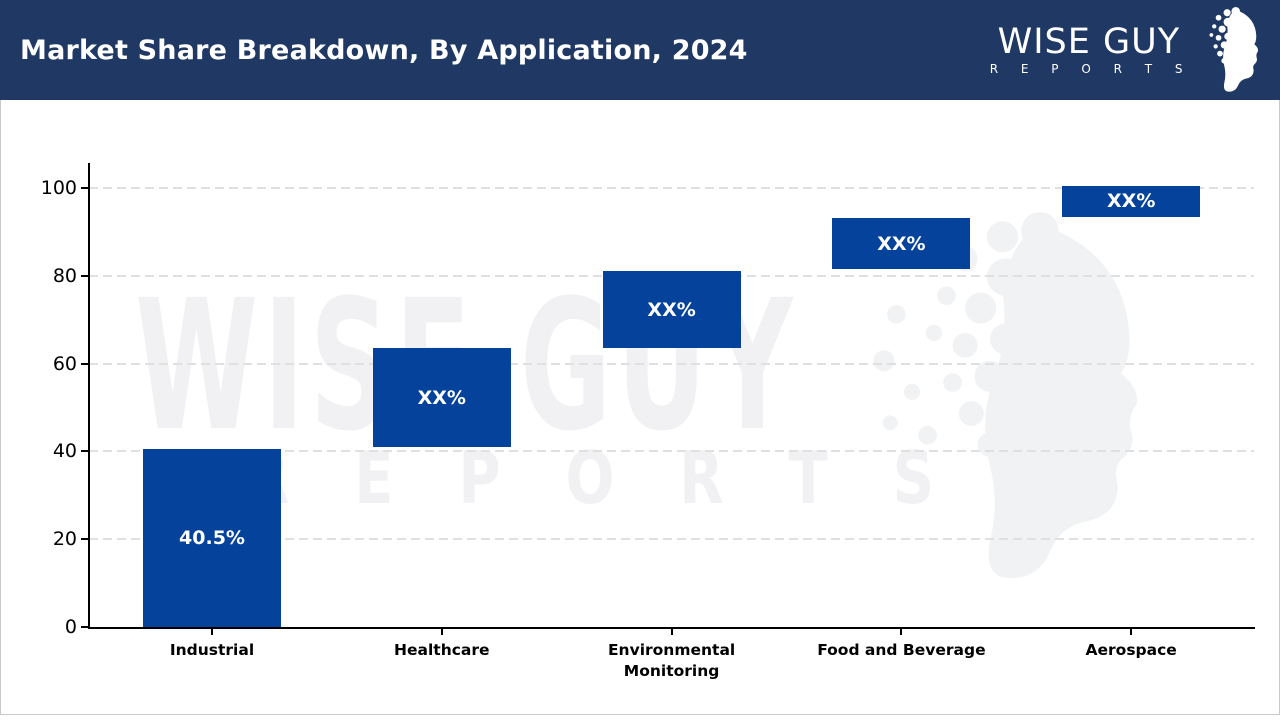 This screenshot has height=720, width=1280. Describe the element at coordinates (89, 396) in the screenshot. I see `y-axis-line` at that location.